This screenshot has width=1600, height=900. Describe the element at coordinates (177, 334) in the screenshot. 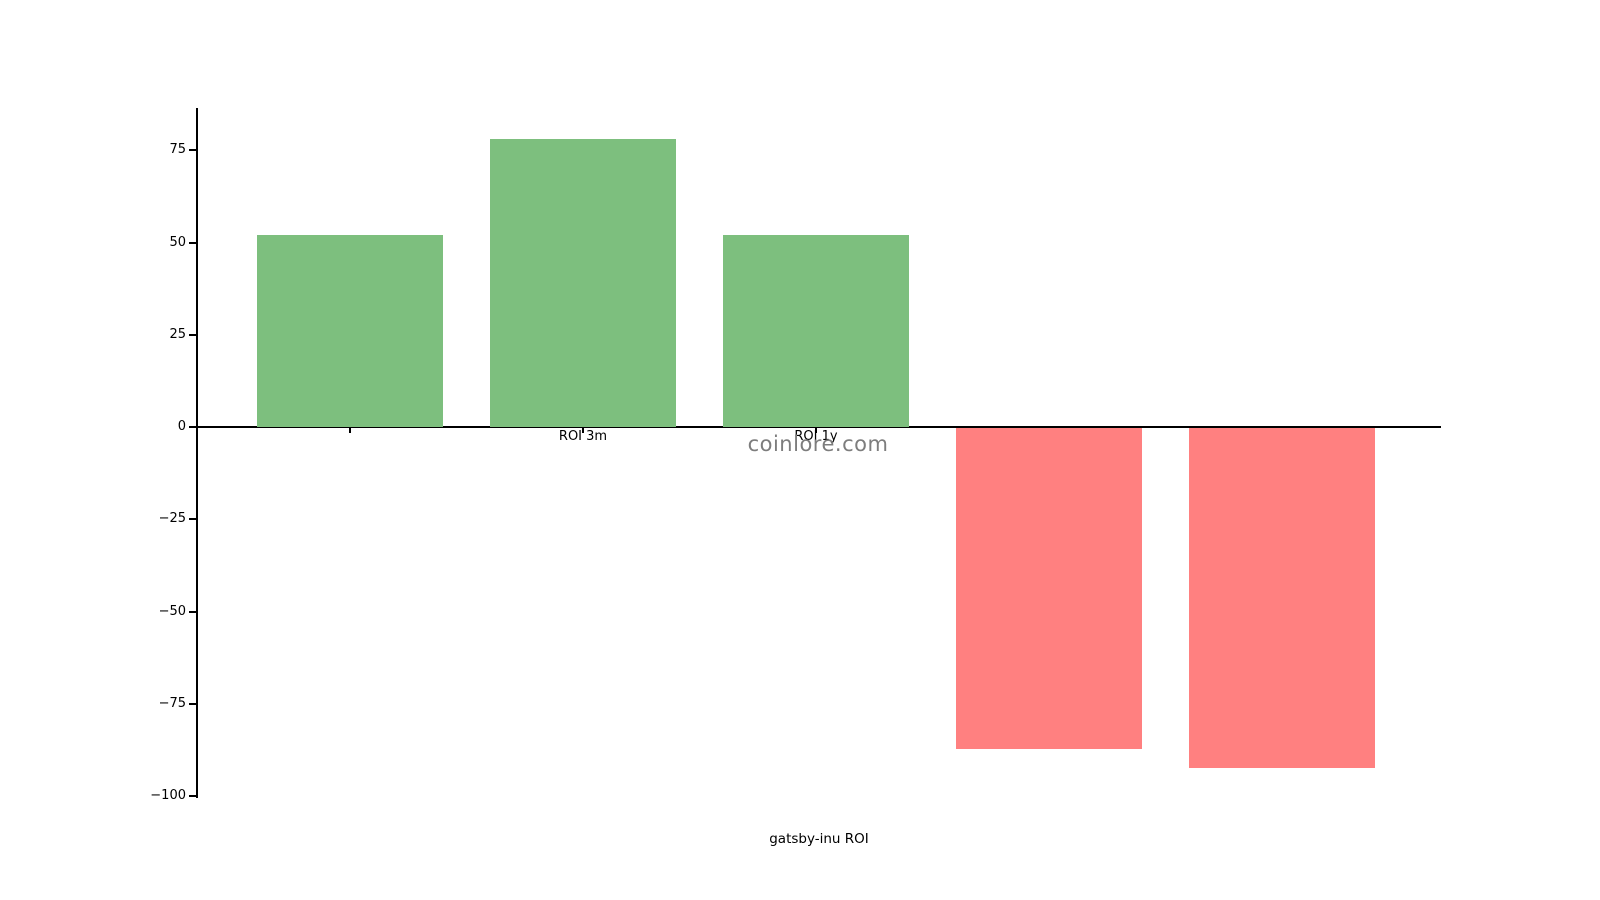

I see `y-tick-label: 25` at that location.